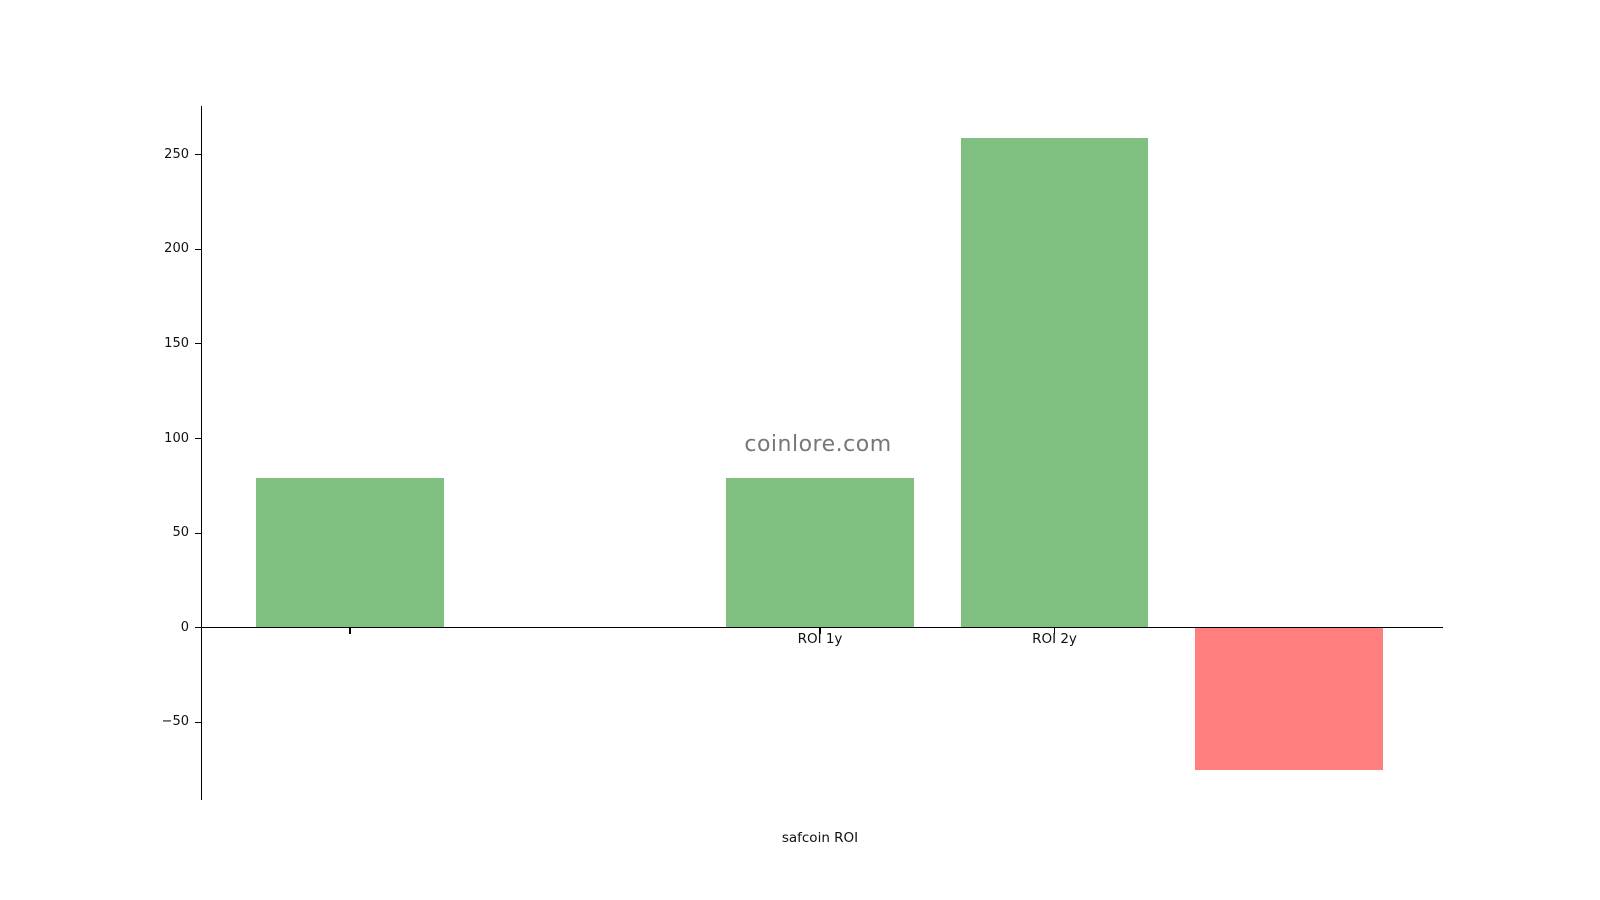 The height and width of the screenshot is (900, 1600). Describe the element at coordinates (184, 627) in the screenshot. I see `y-tick-label: 0` at that location.